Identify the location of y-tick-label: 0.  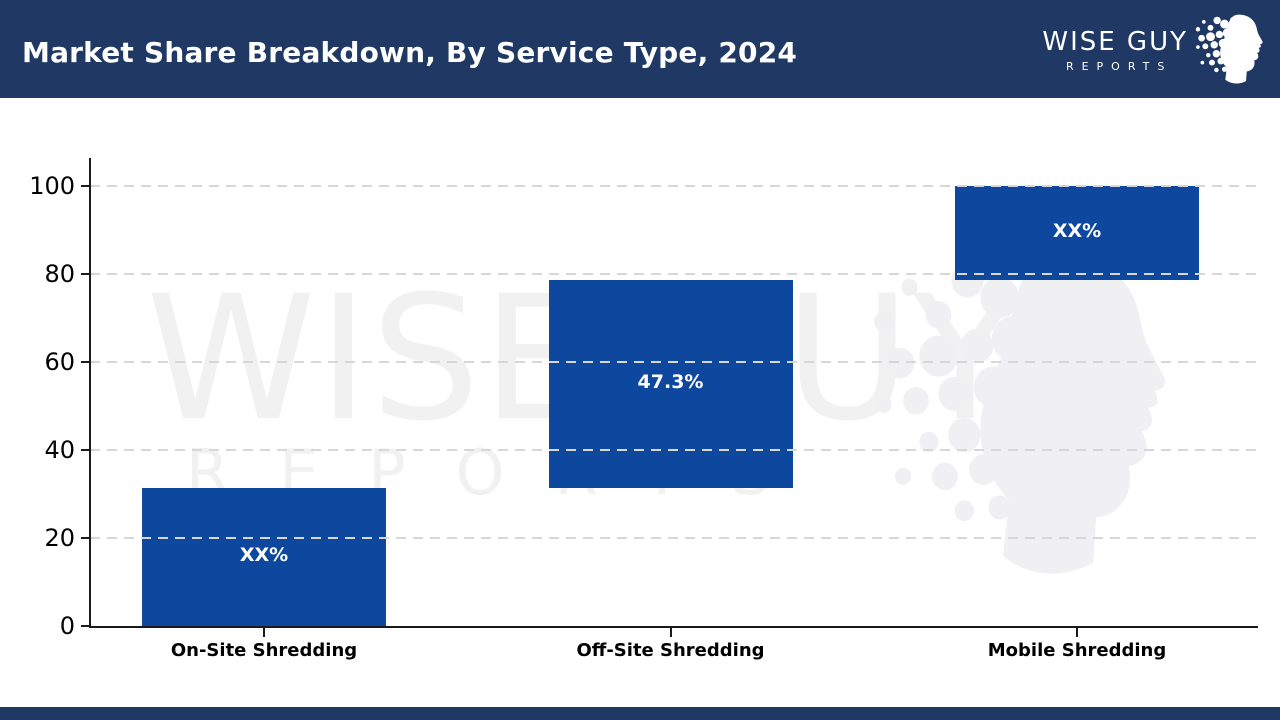
(67, 626).